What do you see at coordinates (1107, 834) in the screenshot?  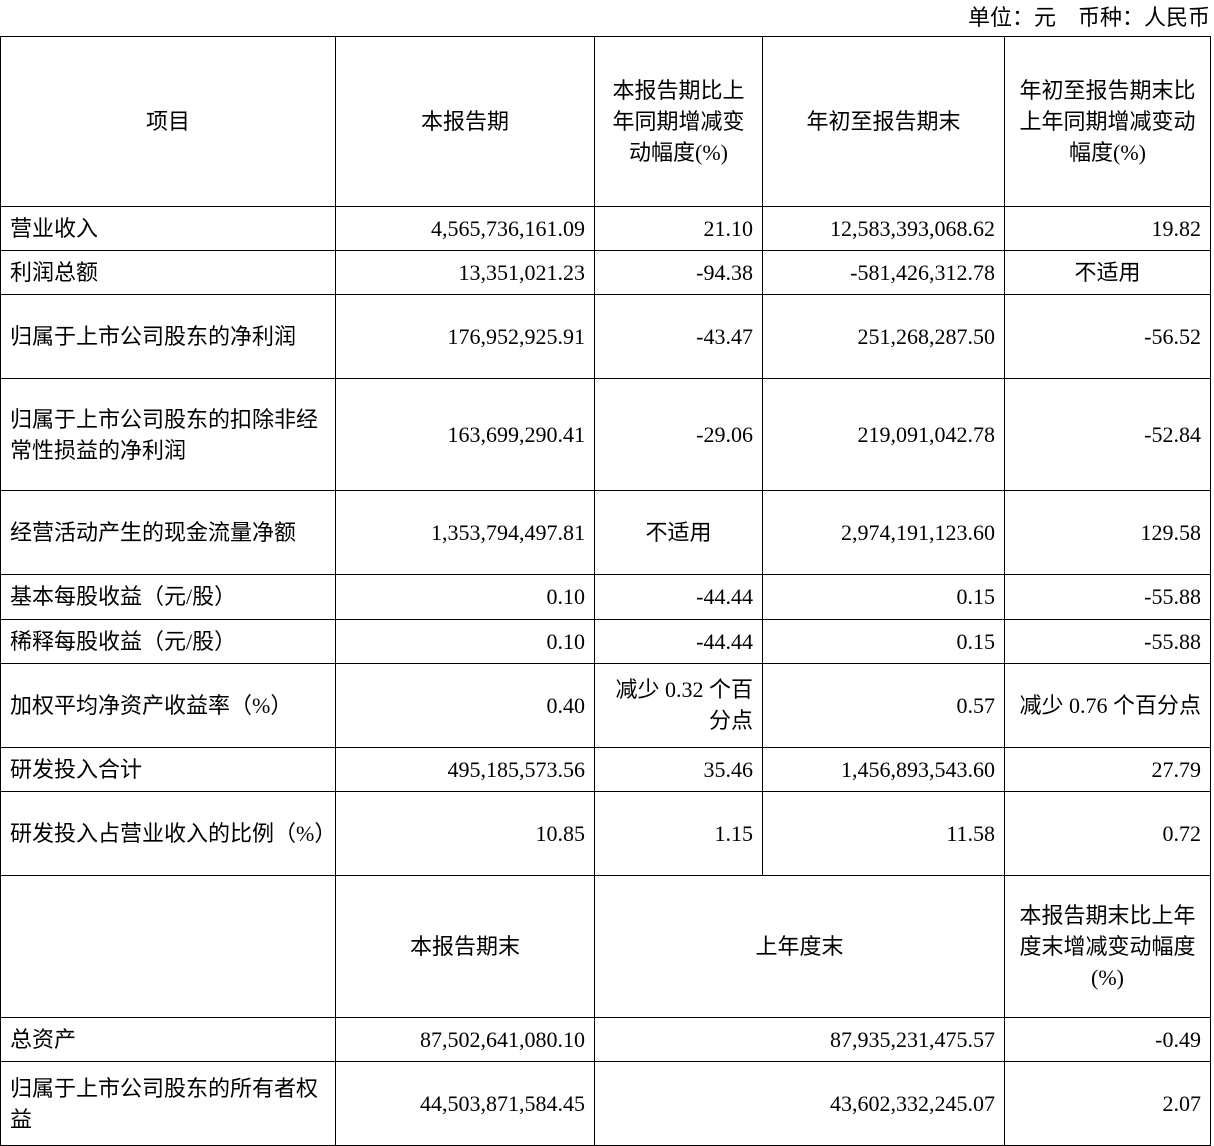 I see `cell-ytd-change: 0.72` at bounding box center [1107, 834].